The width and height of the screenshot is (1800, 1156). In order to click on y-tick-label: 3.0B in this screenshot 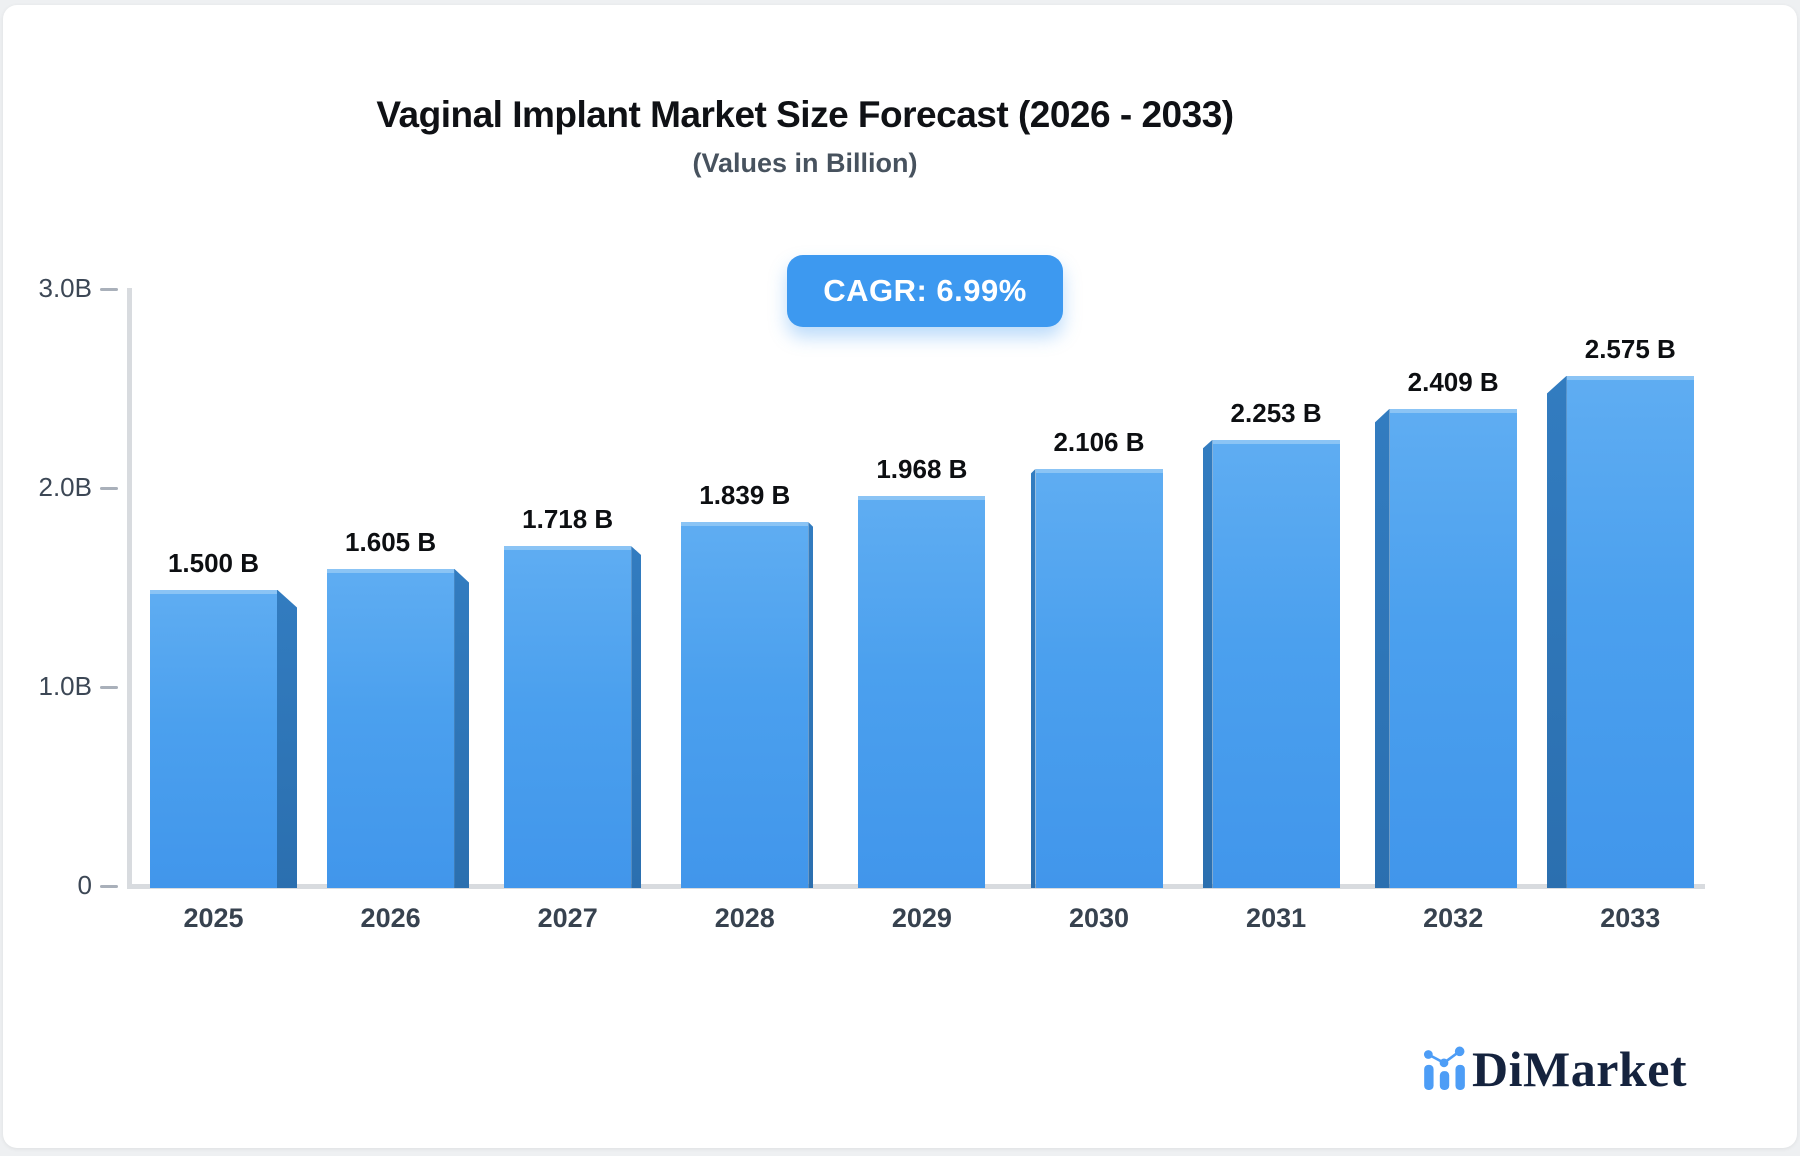, I will do `click(65, 288)`.